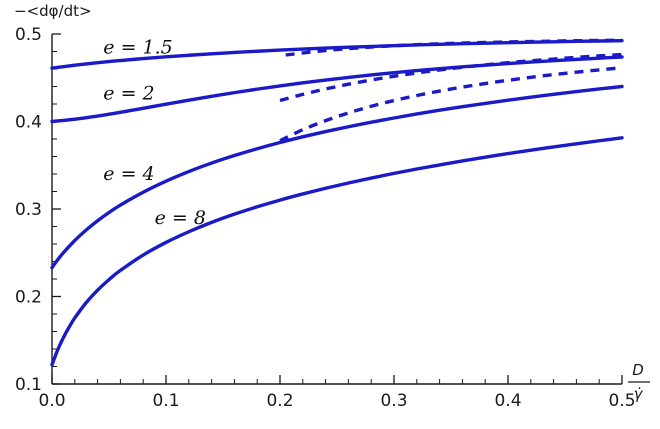  I want to click on x-axis-label-numerator: D, so click(638, 370).